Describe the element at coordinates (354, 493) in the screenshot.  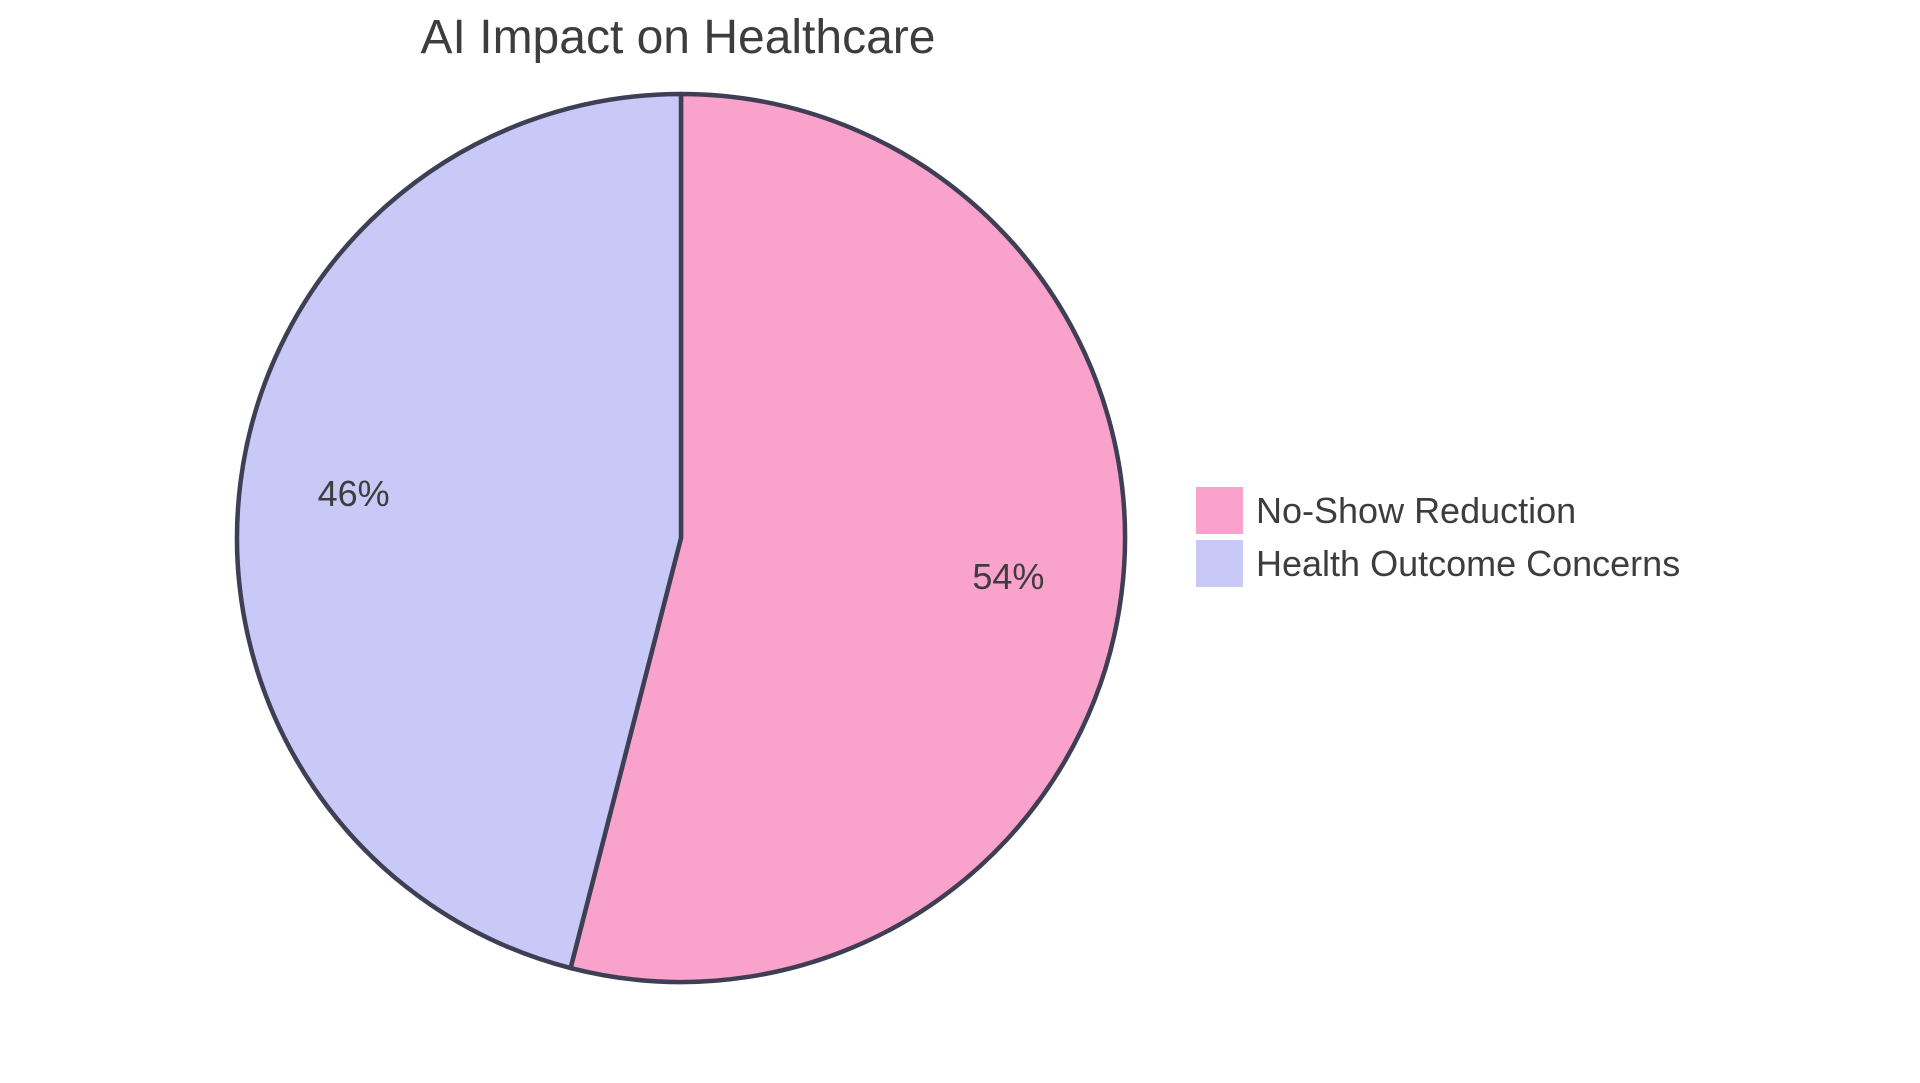
I see `slice-percent-label: 46%` at that location.